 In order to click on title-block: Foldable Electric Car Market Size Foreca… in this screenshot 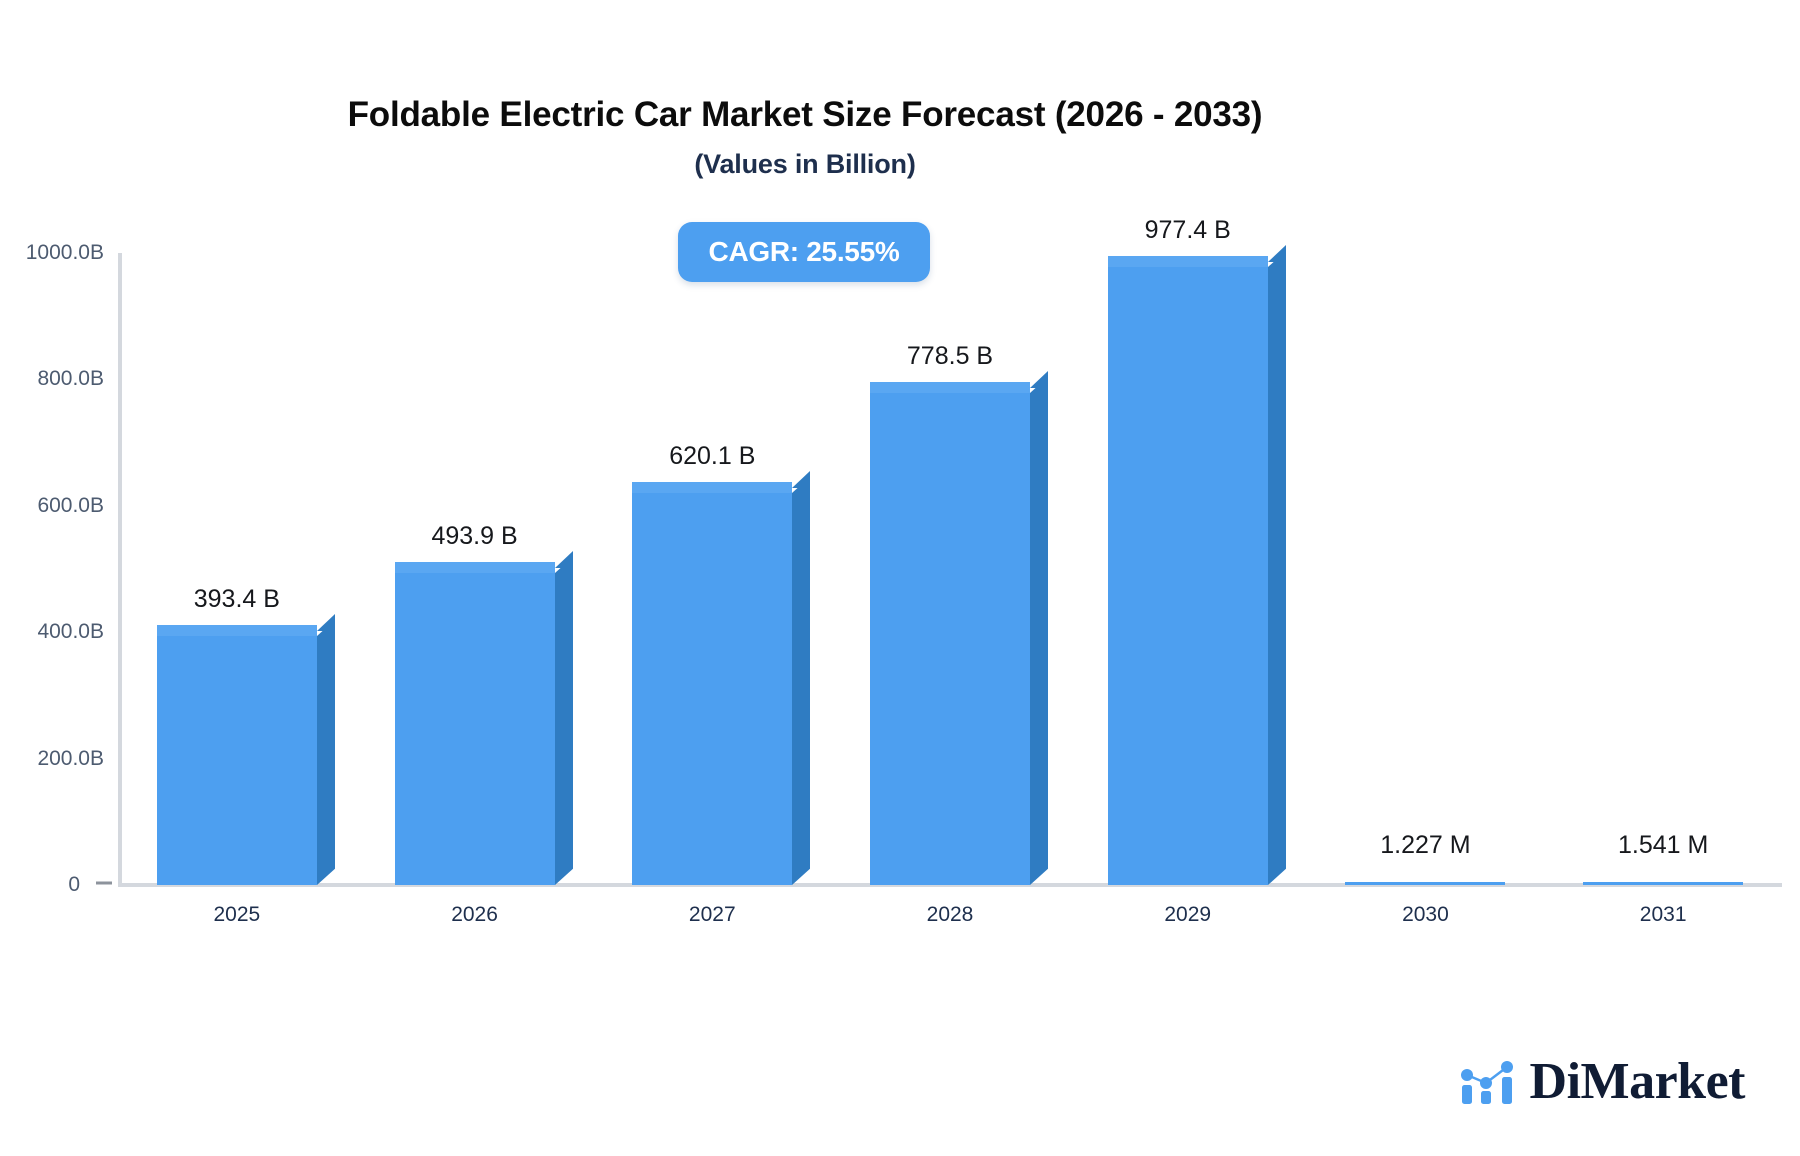, I will do `click(805, 137)`.